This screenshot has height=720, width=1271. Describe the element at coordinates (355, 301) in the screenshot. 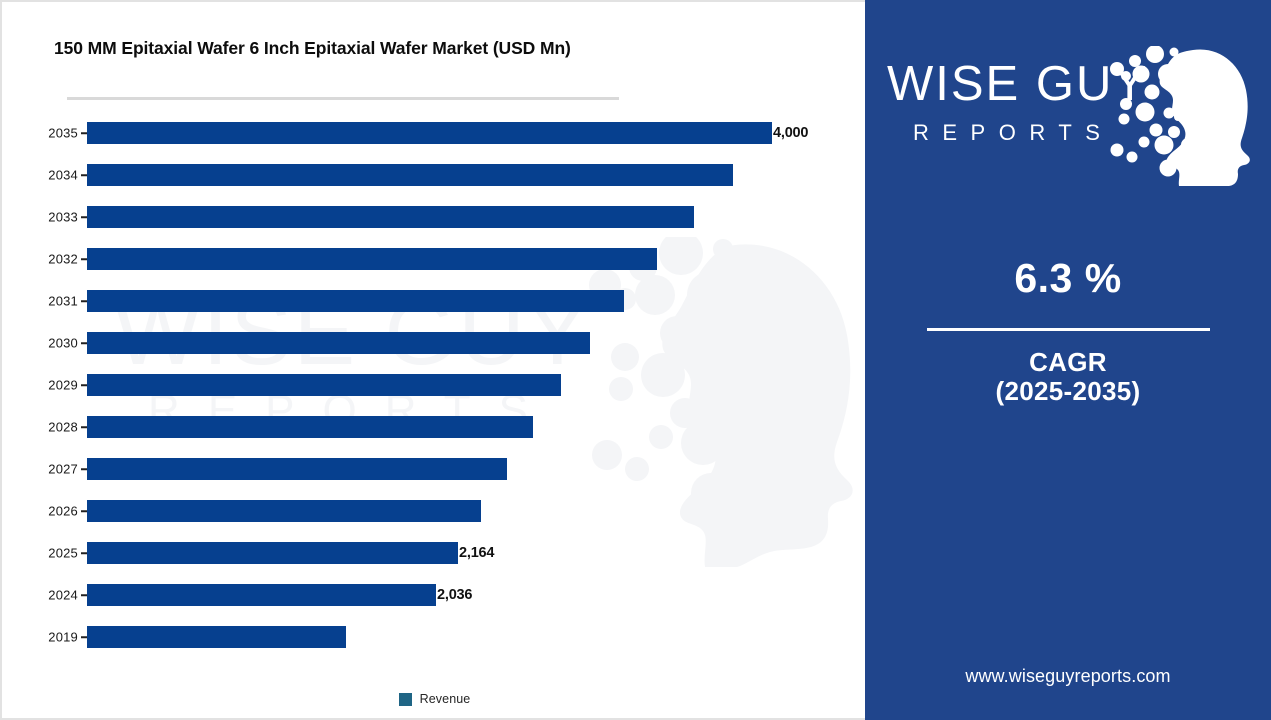

I see `bar-revenue-2031` at that location.